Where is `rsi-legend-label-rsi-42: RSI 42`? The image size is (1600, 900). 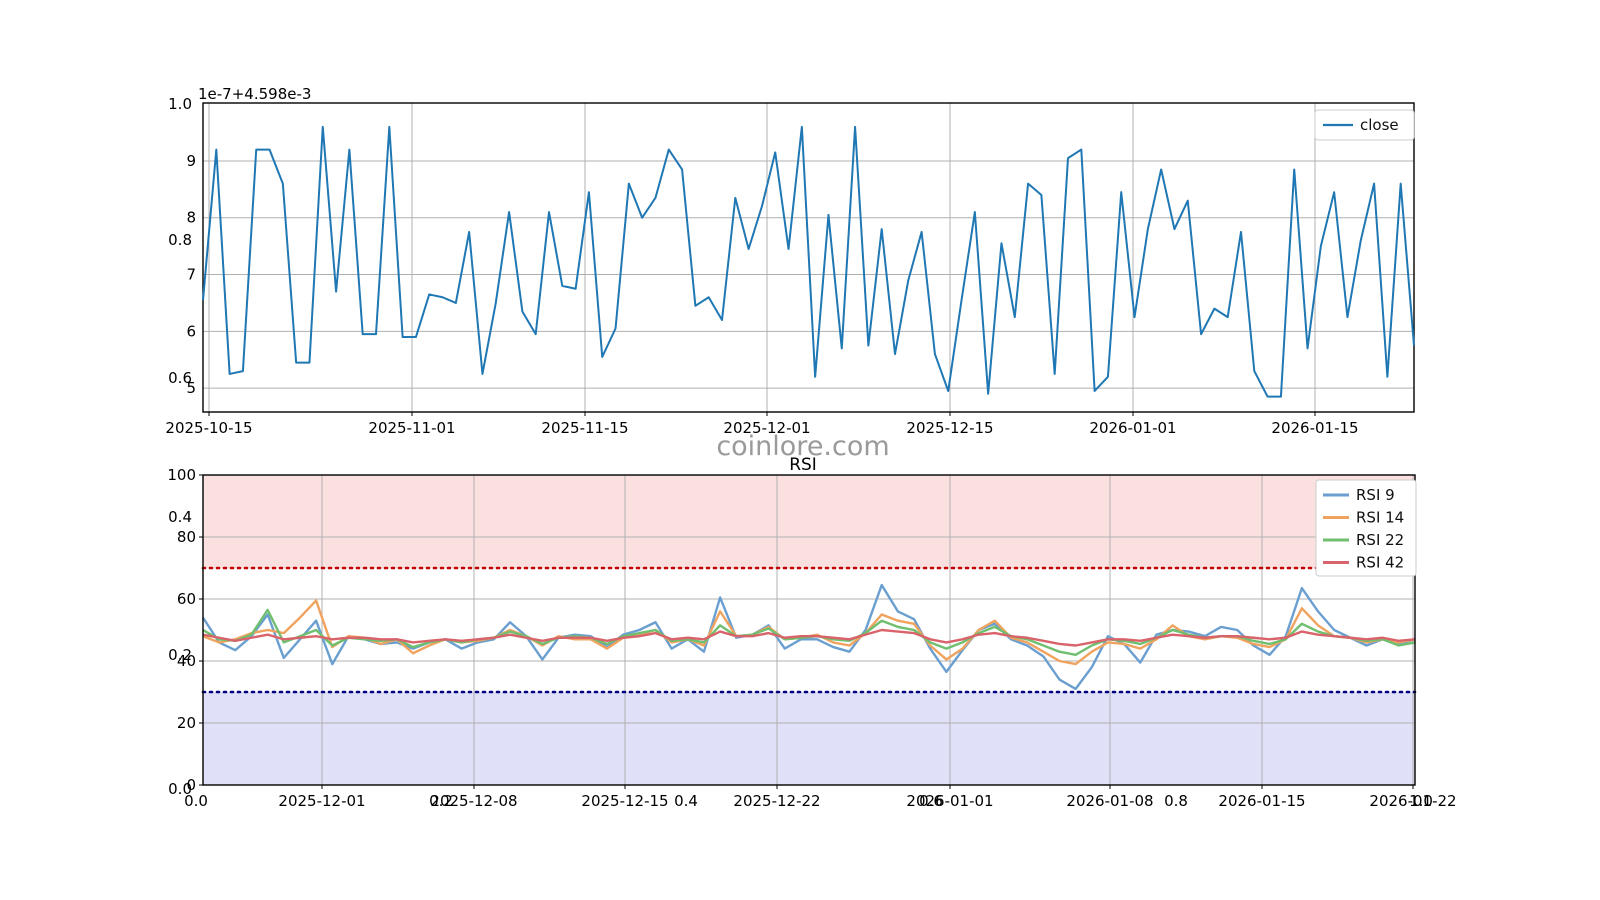 rsi-legend-label-rsi-42: RSI 42 is located at coordinates (1380, 563).